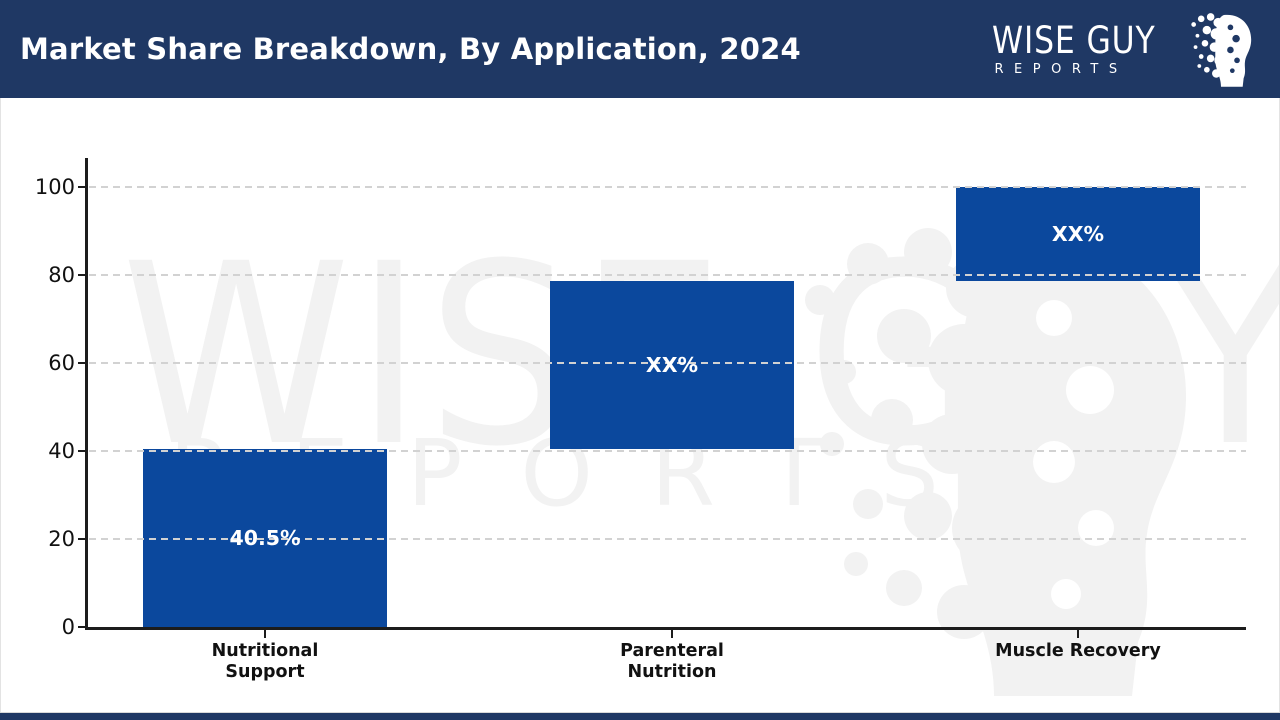 This screenshot has height=720, width=1280. Describe the element at coordinates (61, 451) in the screenshot. I see `y-tick-label-40: 40` at that location.